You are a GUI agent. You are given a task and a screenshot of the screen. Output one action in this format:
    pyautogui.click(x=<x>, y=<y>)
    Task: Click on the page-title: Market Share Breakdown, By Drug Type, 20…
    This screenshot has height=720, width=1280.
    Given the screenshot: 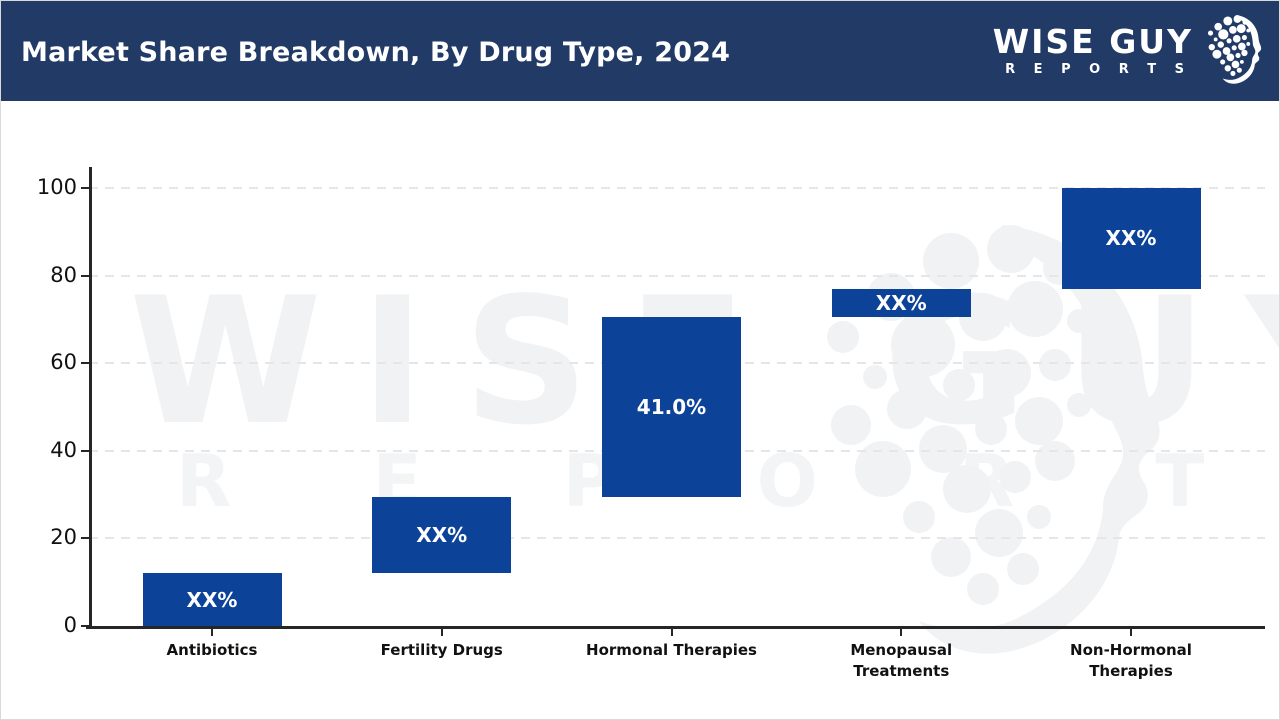 What is the action you would take?
    pyautogui.click(x=376, y=52)
    